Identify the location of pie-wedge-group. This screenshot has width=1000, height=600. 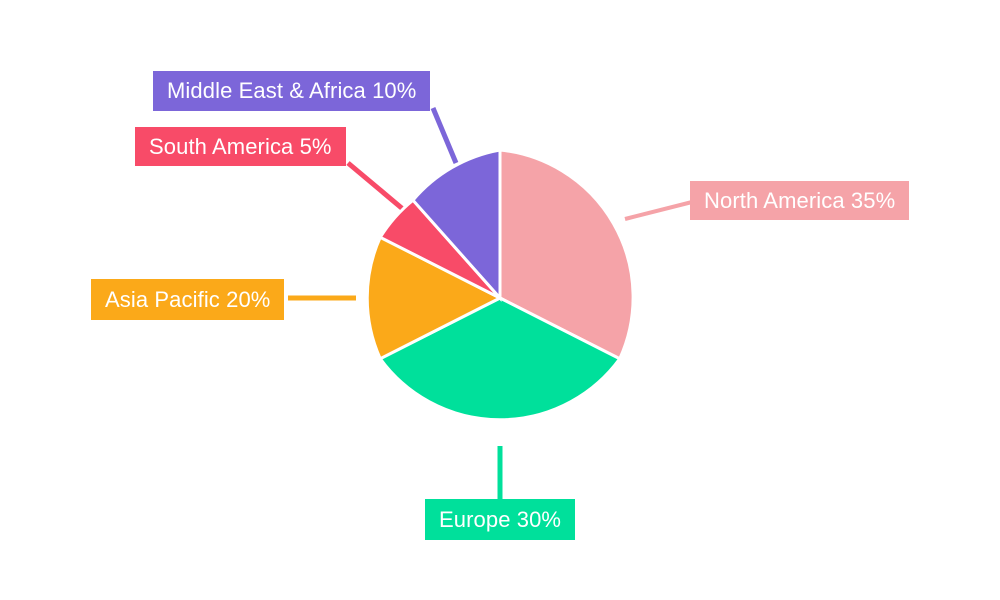
(500, 285).